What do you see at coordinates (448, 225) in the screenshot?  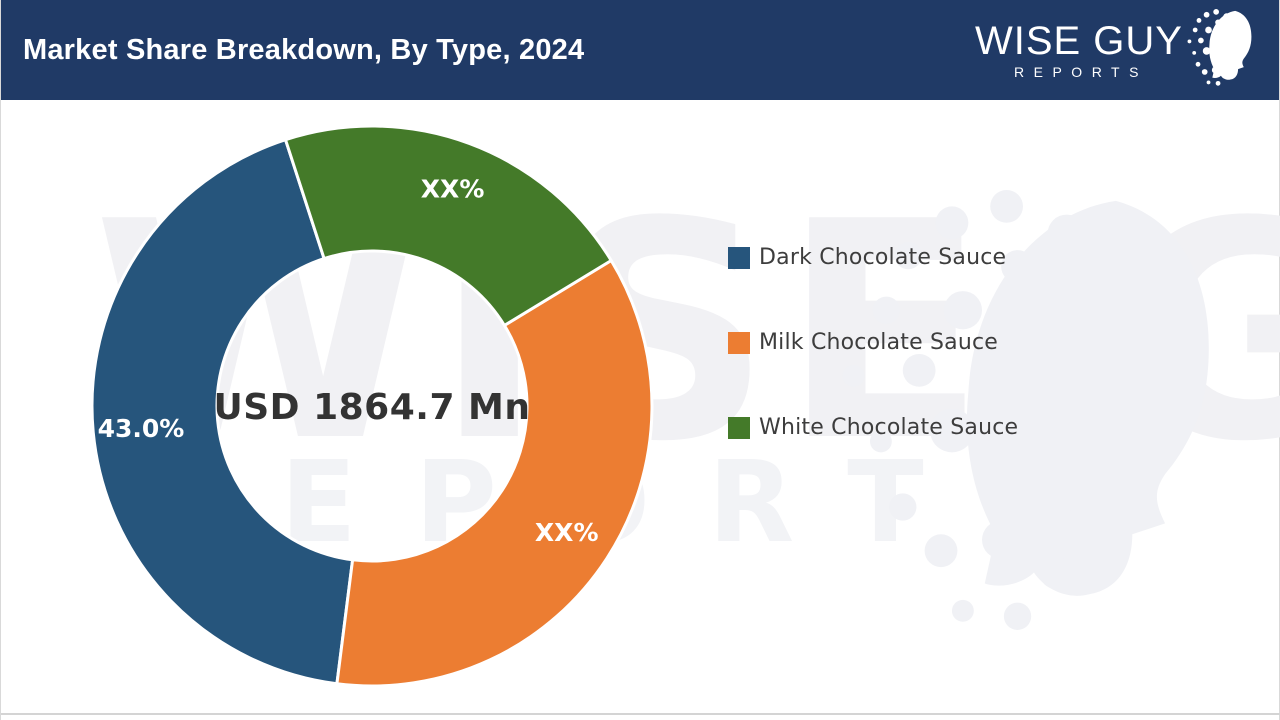 I see `pie-slice-white-chocolate-sauce` at bounding box center [448, 225].